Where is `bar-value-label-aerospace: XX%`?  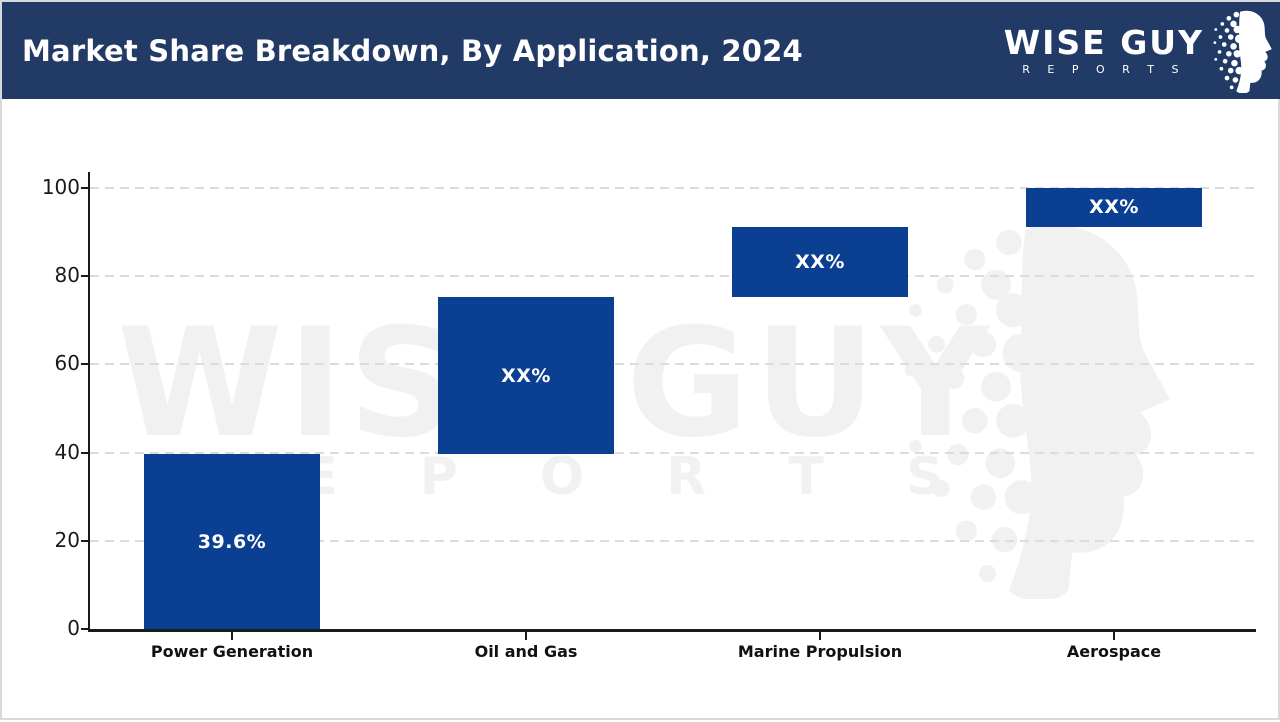
bar-value-label-aerospace: XX% is located at coordinates (1114, 207).